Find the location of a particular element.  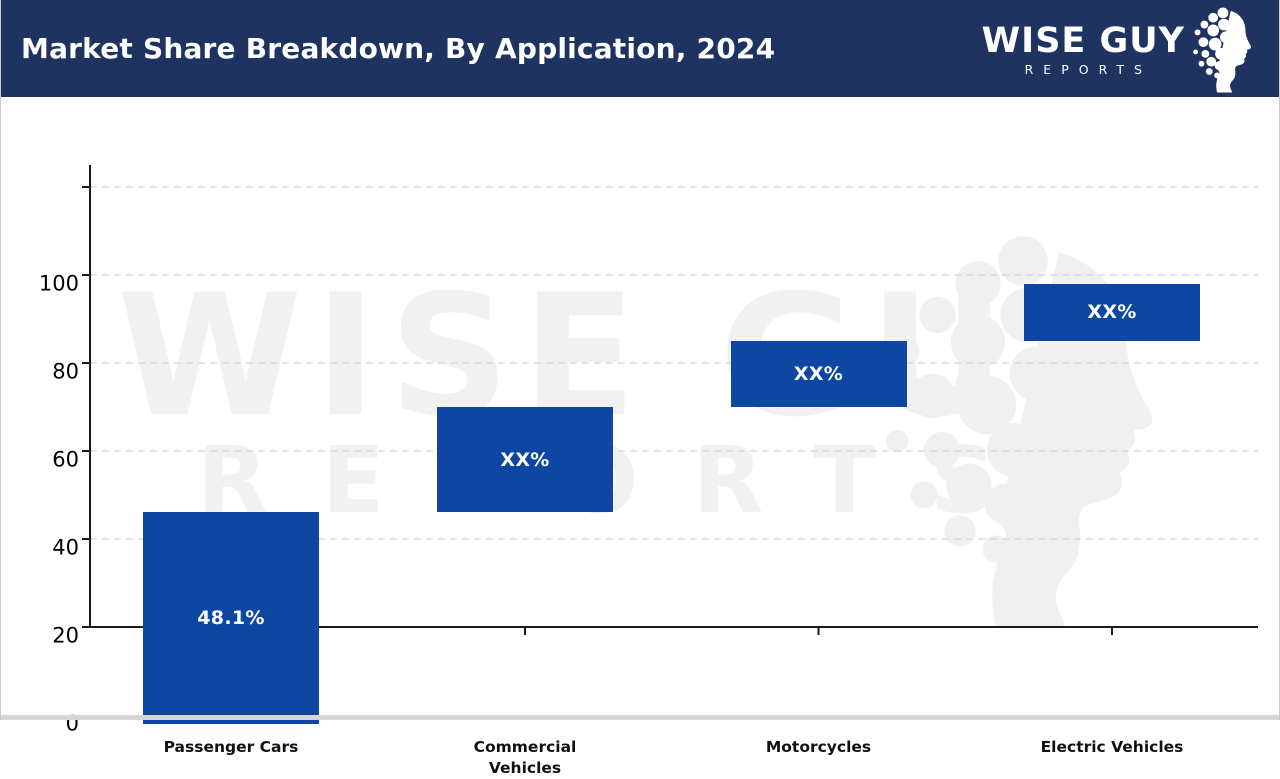

x-category-label: Passenger Cars is located at coordinates (231, 747).